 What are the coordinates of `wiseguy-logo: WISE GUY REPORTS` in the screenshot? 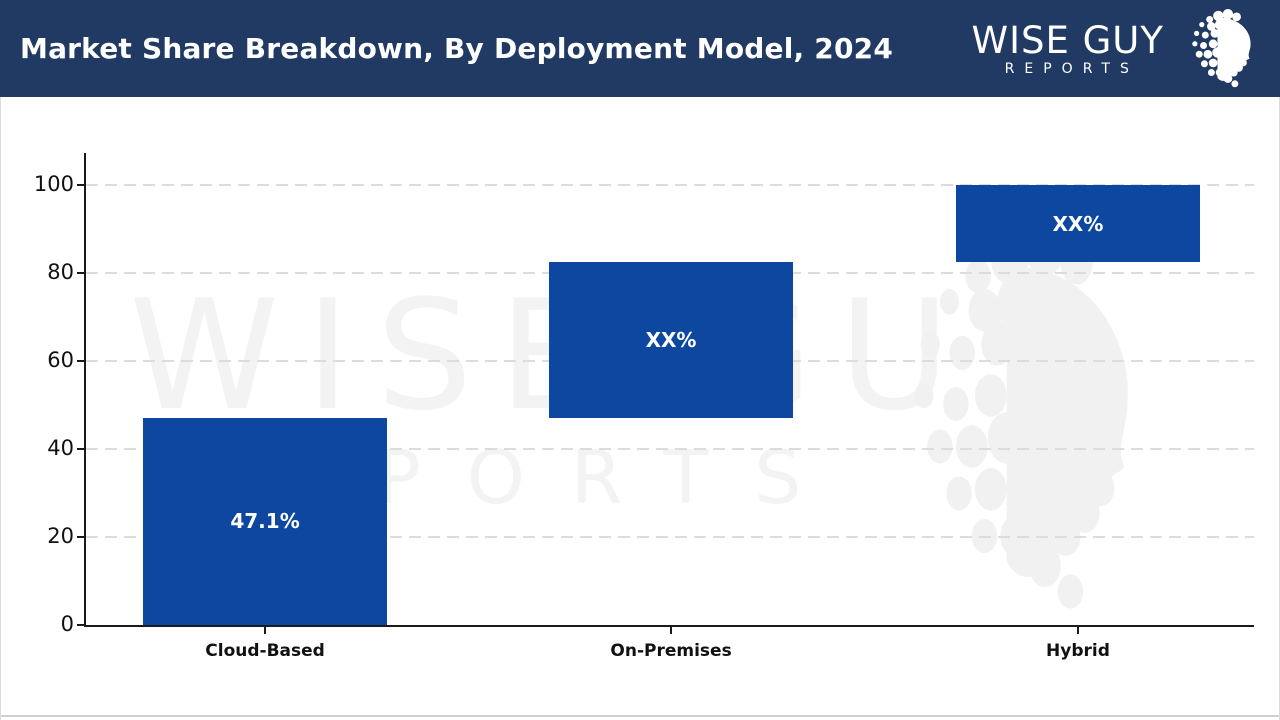 It's located at (1117, 48).